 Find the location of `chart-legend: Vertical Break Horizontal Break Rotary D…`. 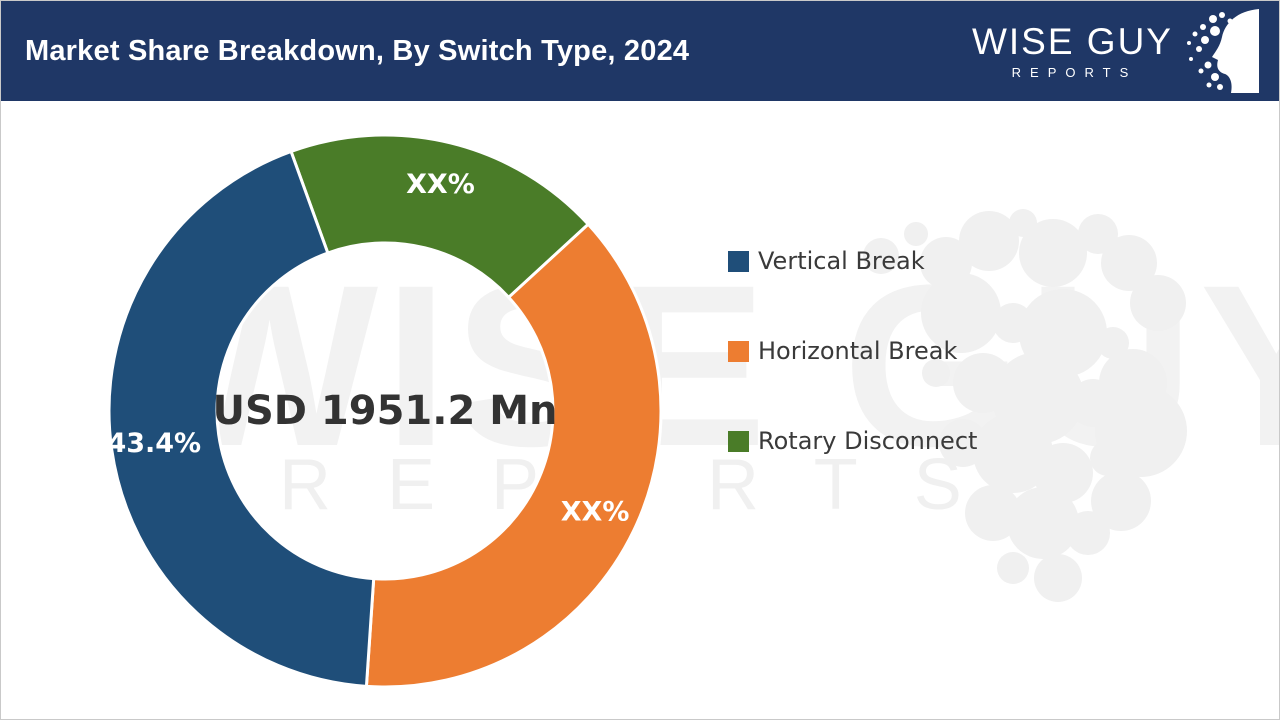

chart-legend: Vertical Break Horizontal Break Rotary D… is located at coordinates (852, 382).